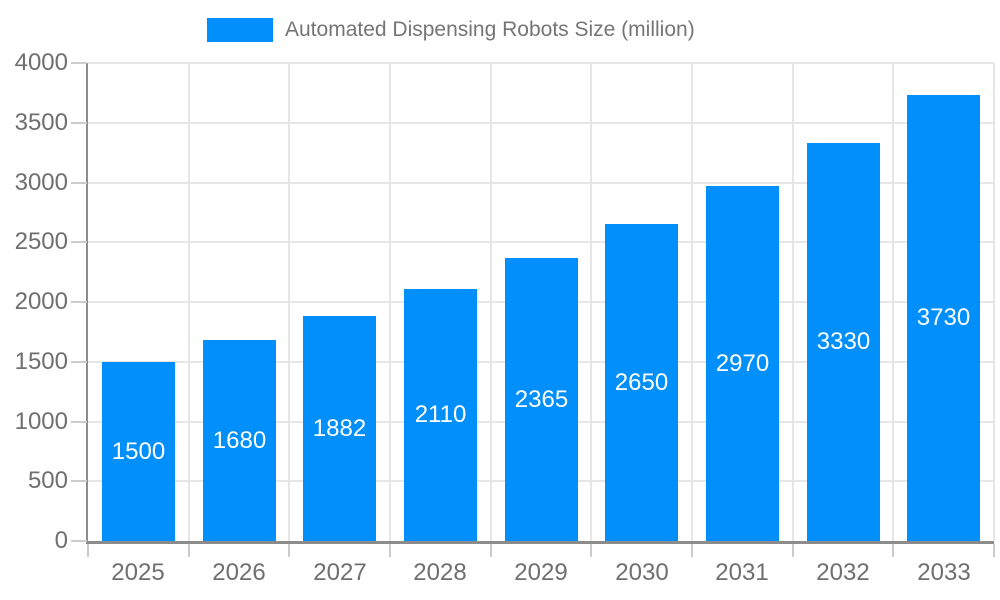 Image resolution: width=1000 pixels, height=600 pixels. I want to click on bar: 1882, so click(339, 428).